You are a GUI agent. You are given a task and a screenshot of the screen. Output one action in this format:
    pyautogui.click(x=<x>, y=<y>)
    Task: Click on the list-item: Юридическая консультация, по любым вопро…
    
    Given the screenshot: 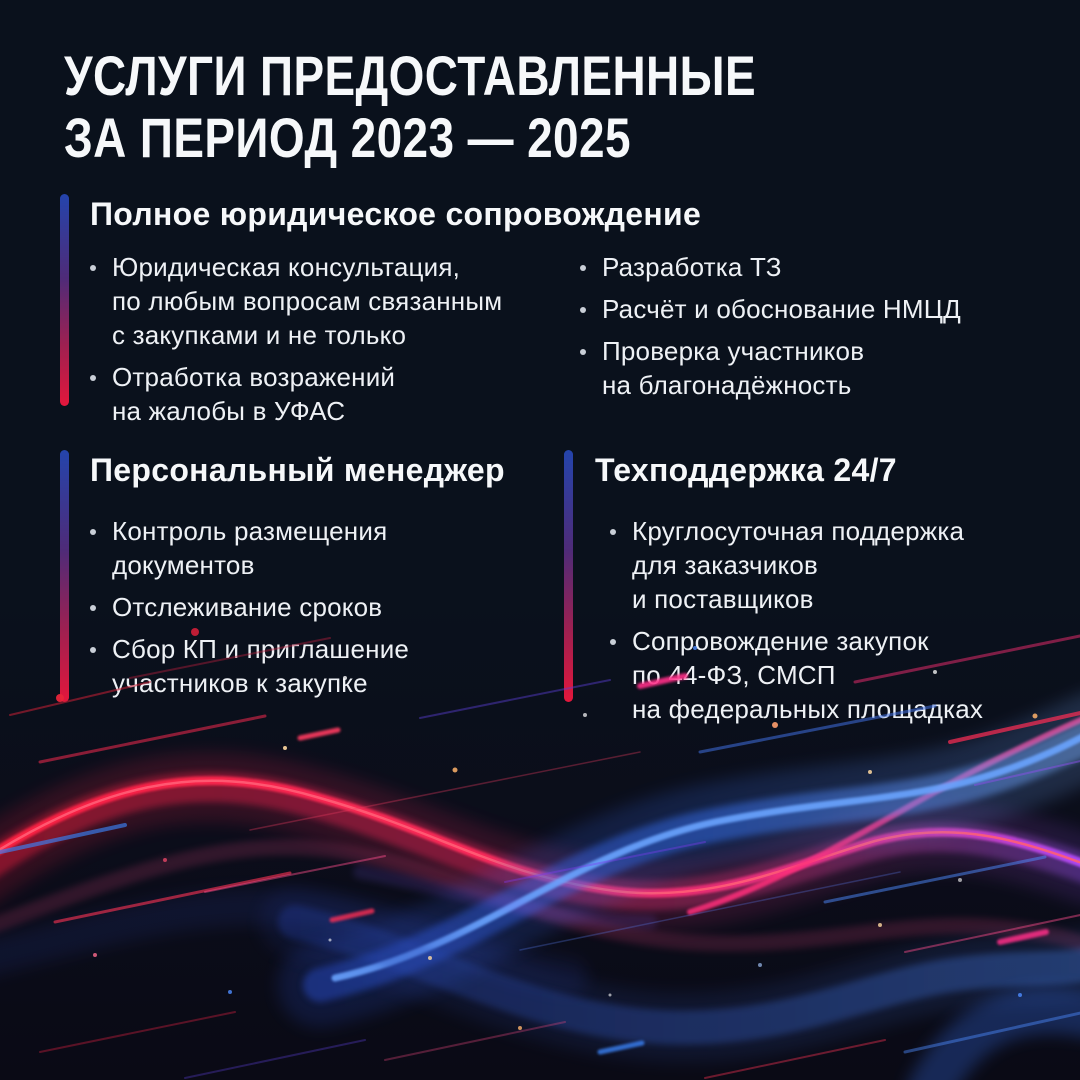 What is the action you would take?
    pyautogui.click(x=325, y=301)
    